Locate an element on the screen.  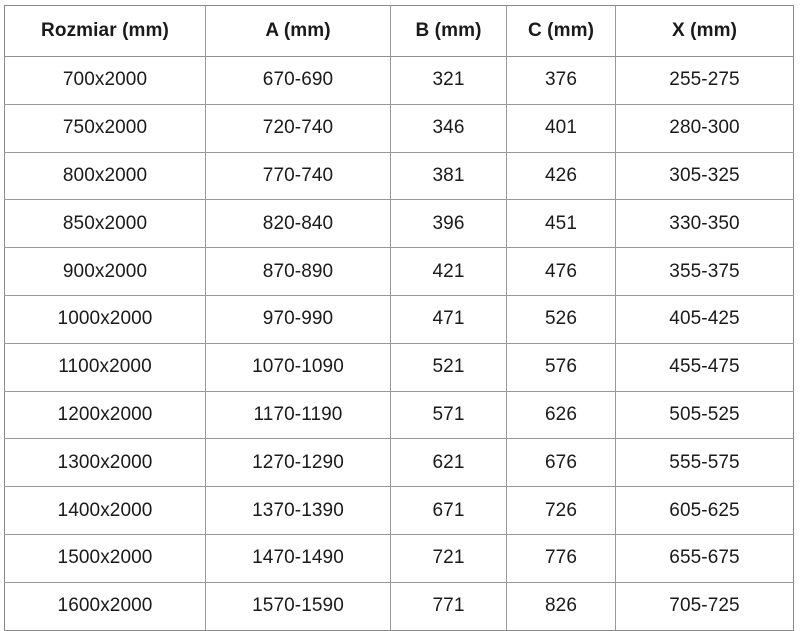
cell-rozmiar: 1400x2000 is located at coordinates (105, 510).